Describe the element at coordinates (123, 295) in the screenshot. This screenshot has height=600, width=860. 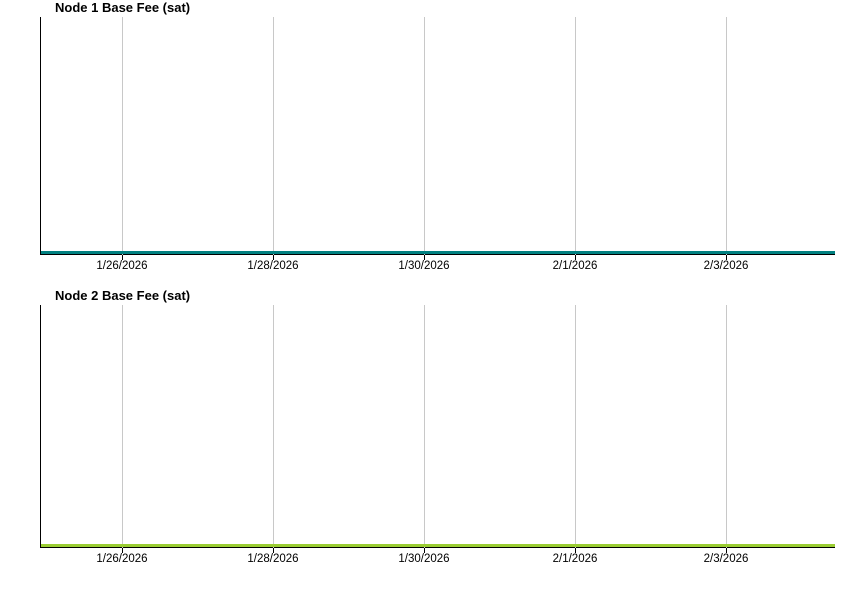
I see `chart-title-node-2: Node 2 Base Fee (sat)` at that location.